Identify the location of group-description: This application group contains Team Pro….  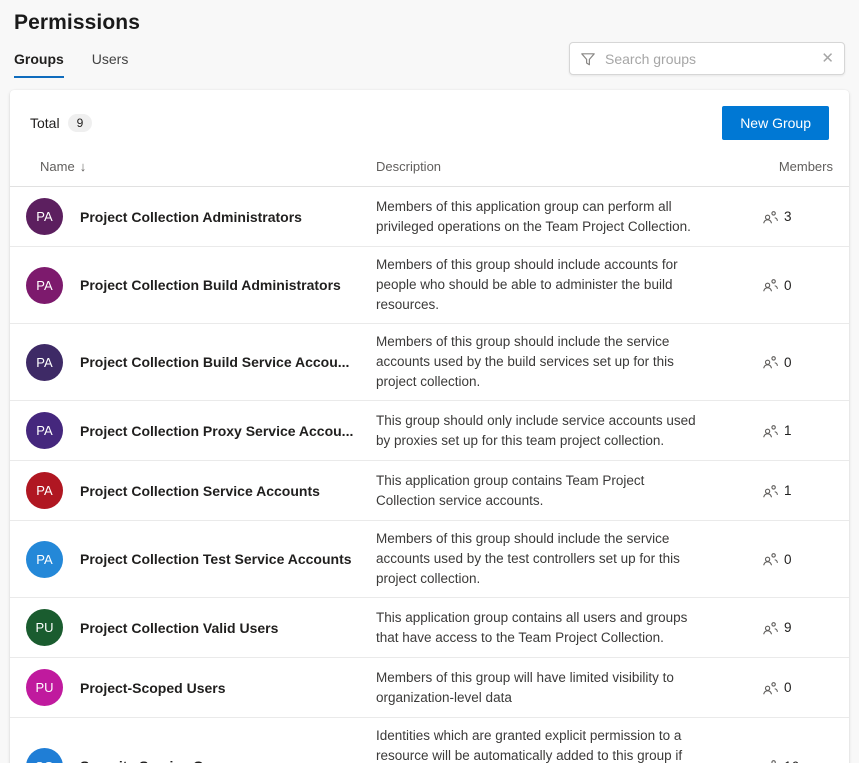
(510, 490).